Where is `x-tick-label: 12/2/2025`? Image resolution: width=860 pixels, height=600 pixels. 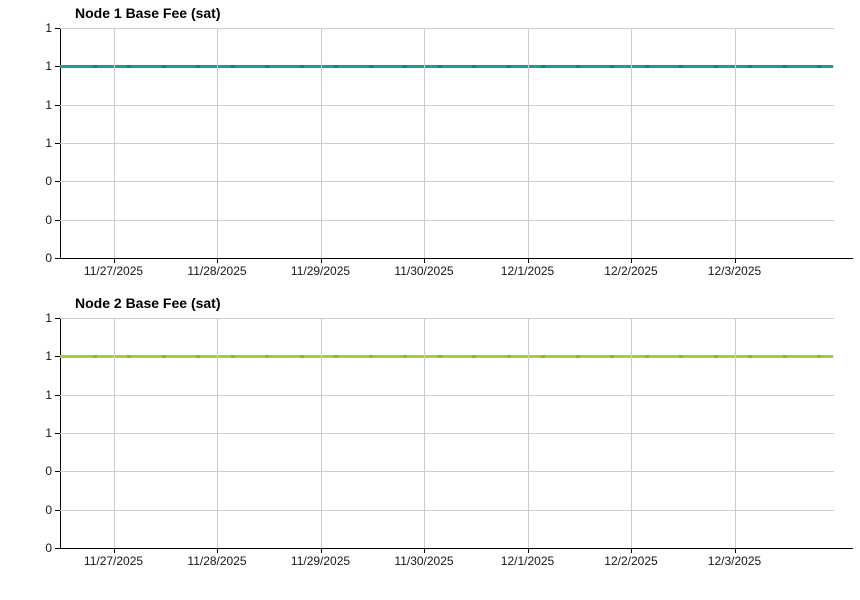
x-tick-label: 12/2/2025 is located at coordinates (631, 561).